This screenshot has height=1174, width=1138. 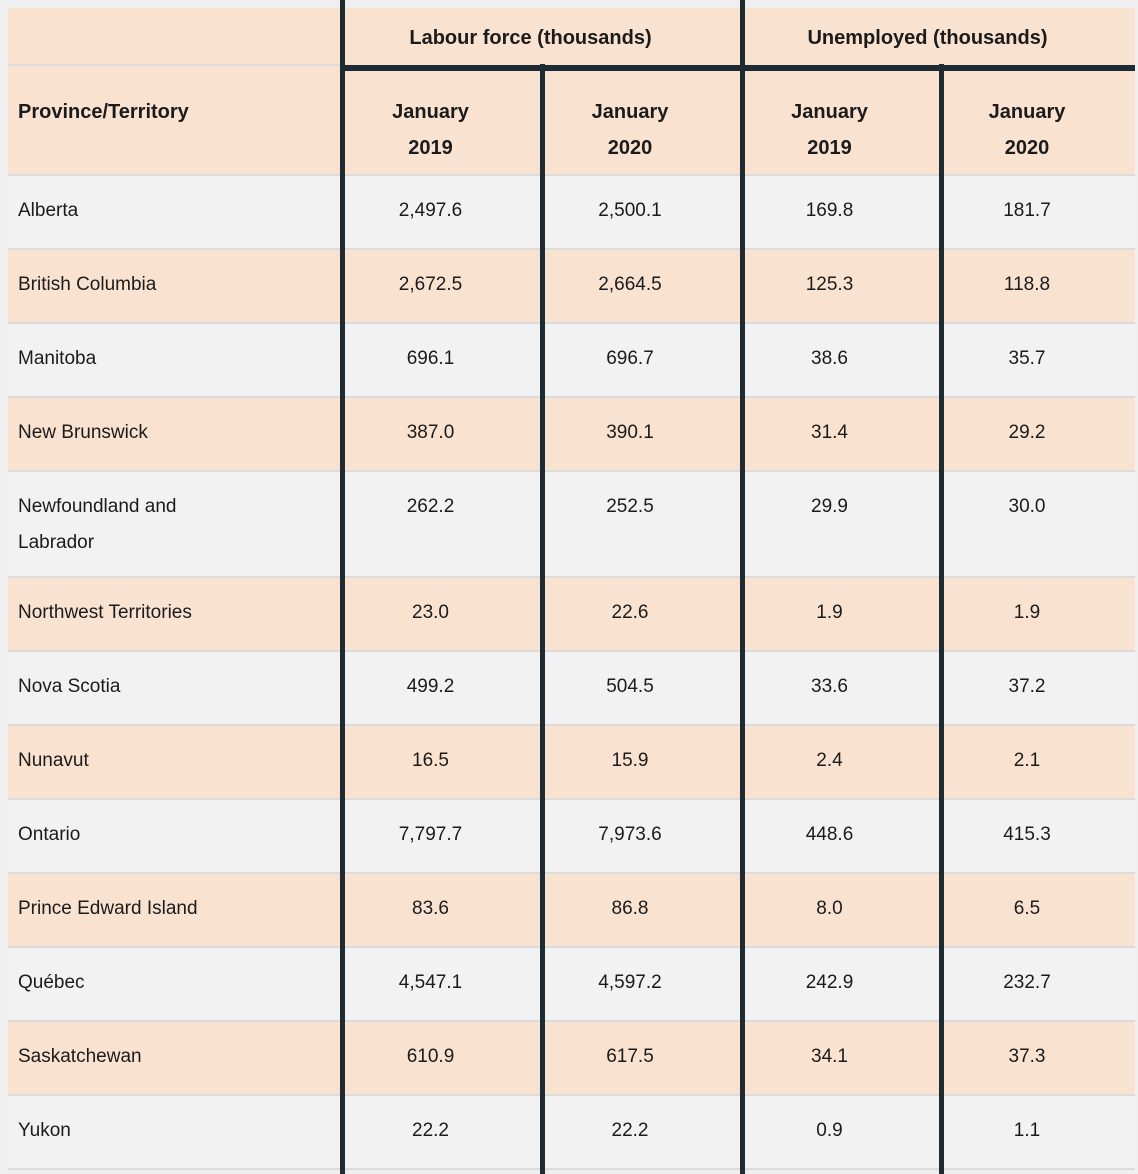 I want to click on value-cell: 696.7, so click(x=640, y=361).